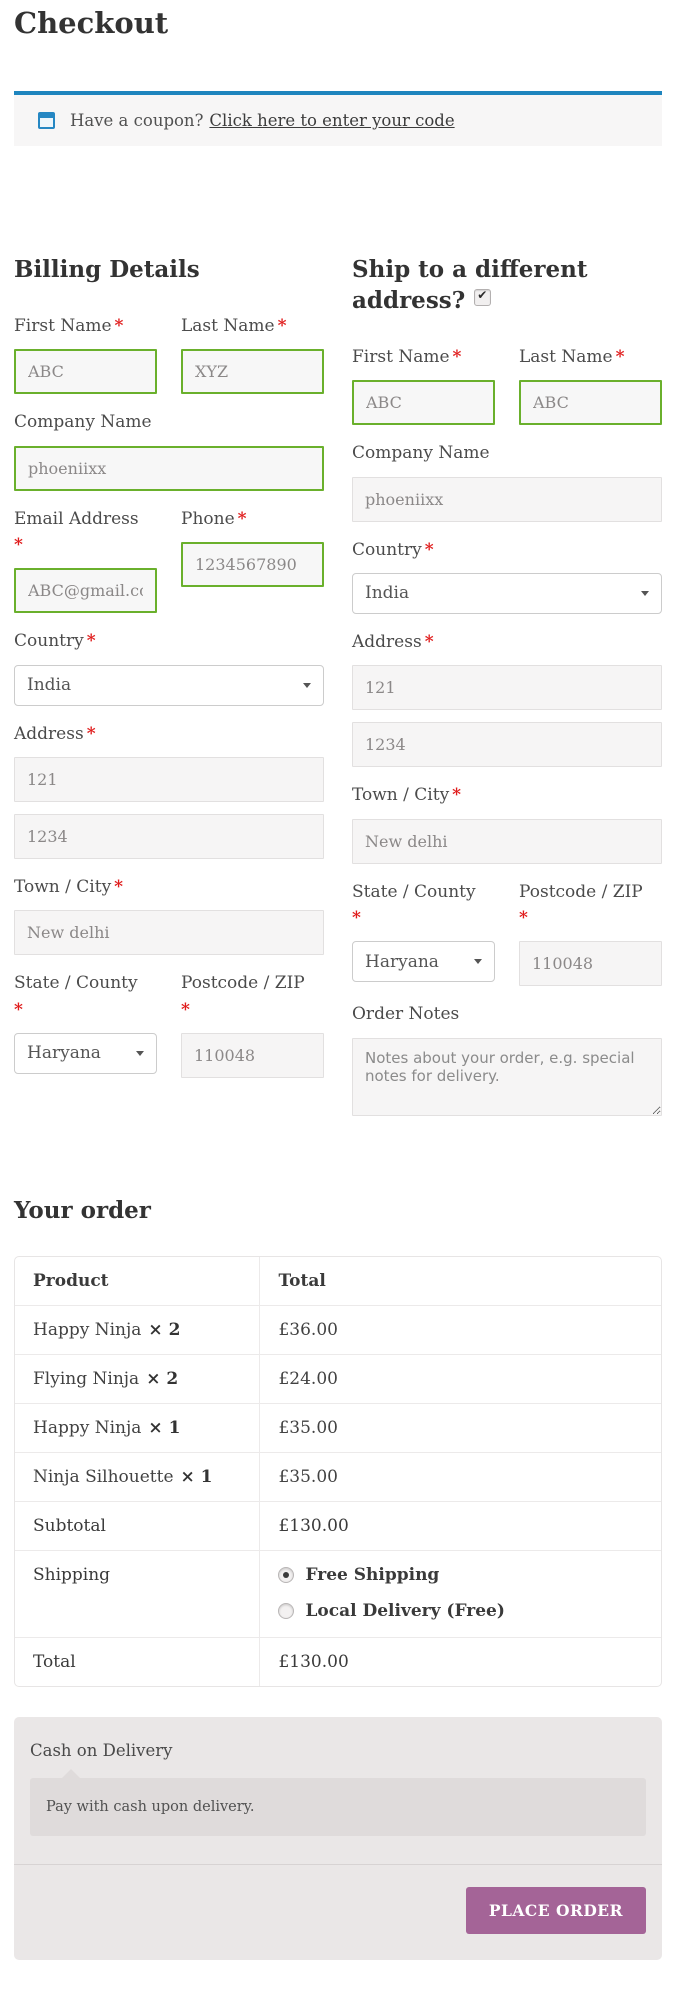 The width and height of the screenshot is (674, 2014). I want to click on shipping-heading: Ship to a different address?, so click(507, 285).